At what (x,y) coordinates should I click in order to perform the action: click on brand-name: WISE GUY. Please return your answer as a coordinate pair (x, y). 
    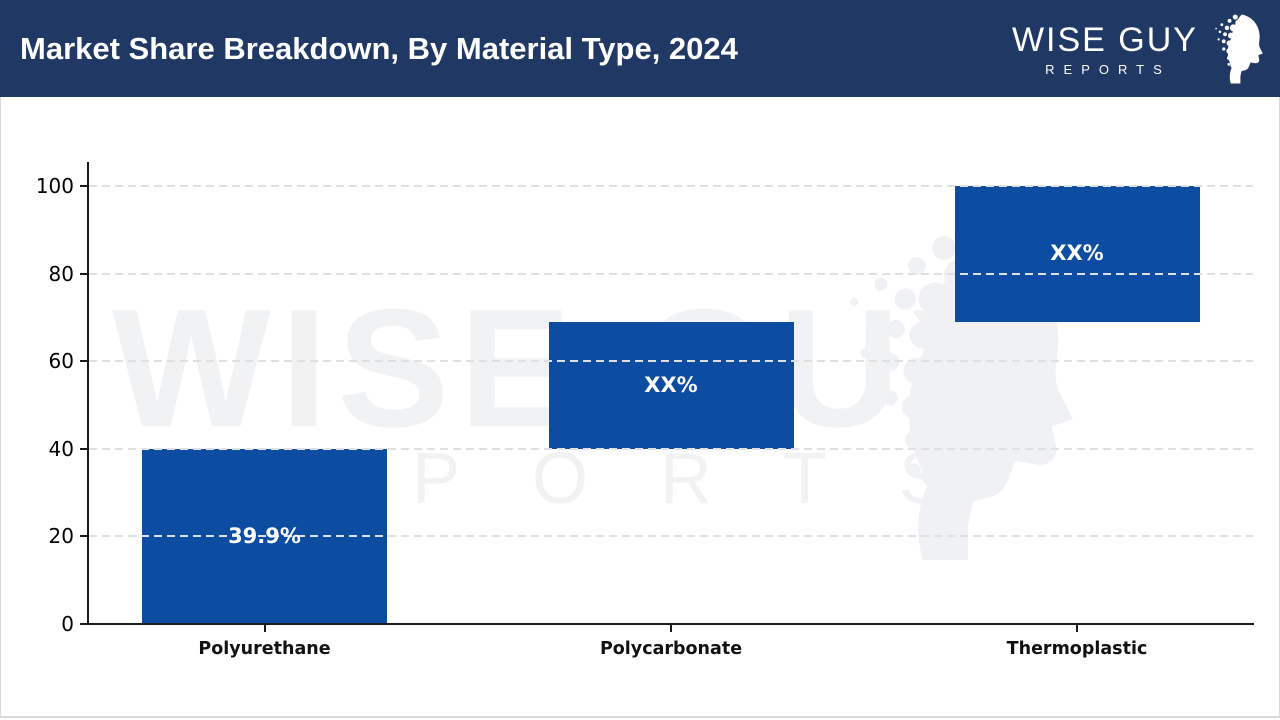
    Looking at the image, I should click on (1104, 39).